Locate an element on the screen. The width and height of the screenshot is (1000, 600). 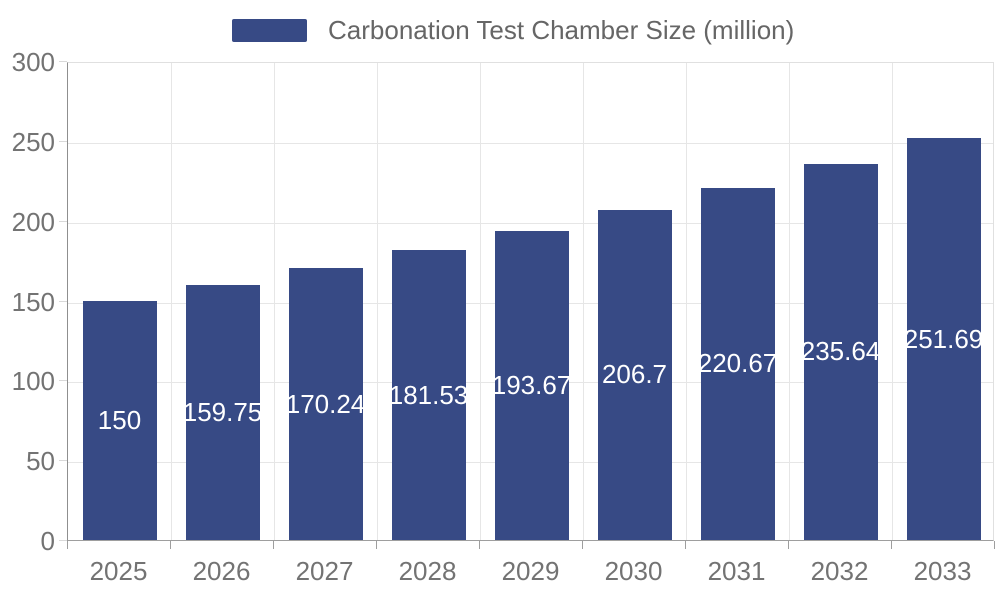
x-axis-label: 2030 is located at coordinates (633, 571).